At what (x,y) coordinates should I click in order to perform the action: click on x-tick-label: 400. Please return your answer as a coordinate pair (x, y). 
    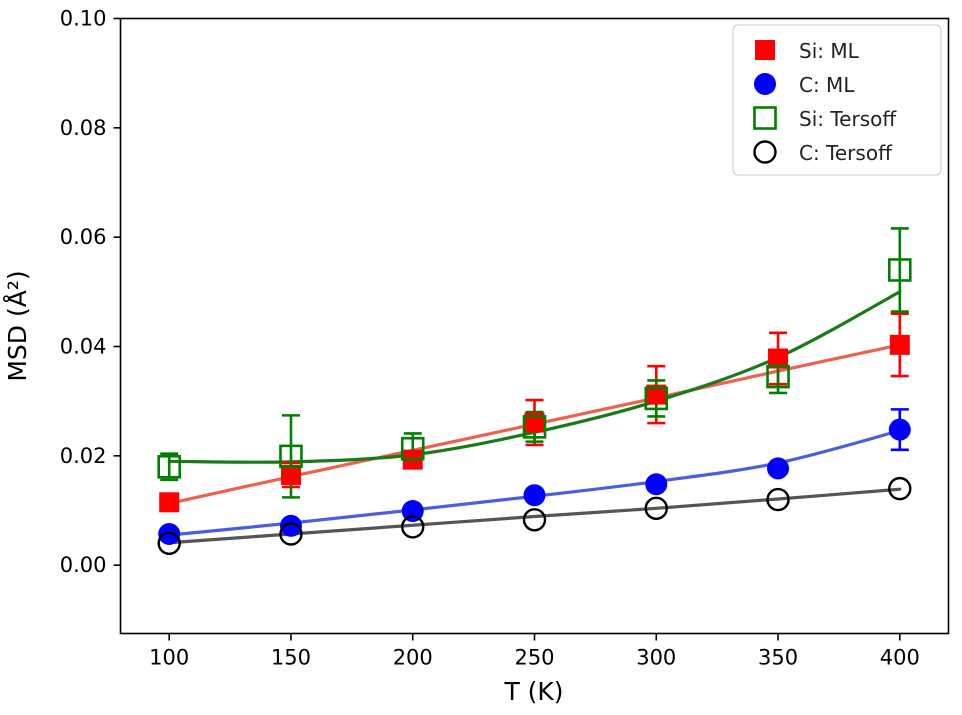
    Looking at the image, I should click on (900, 658).